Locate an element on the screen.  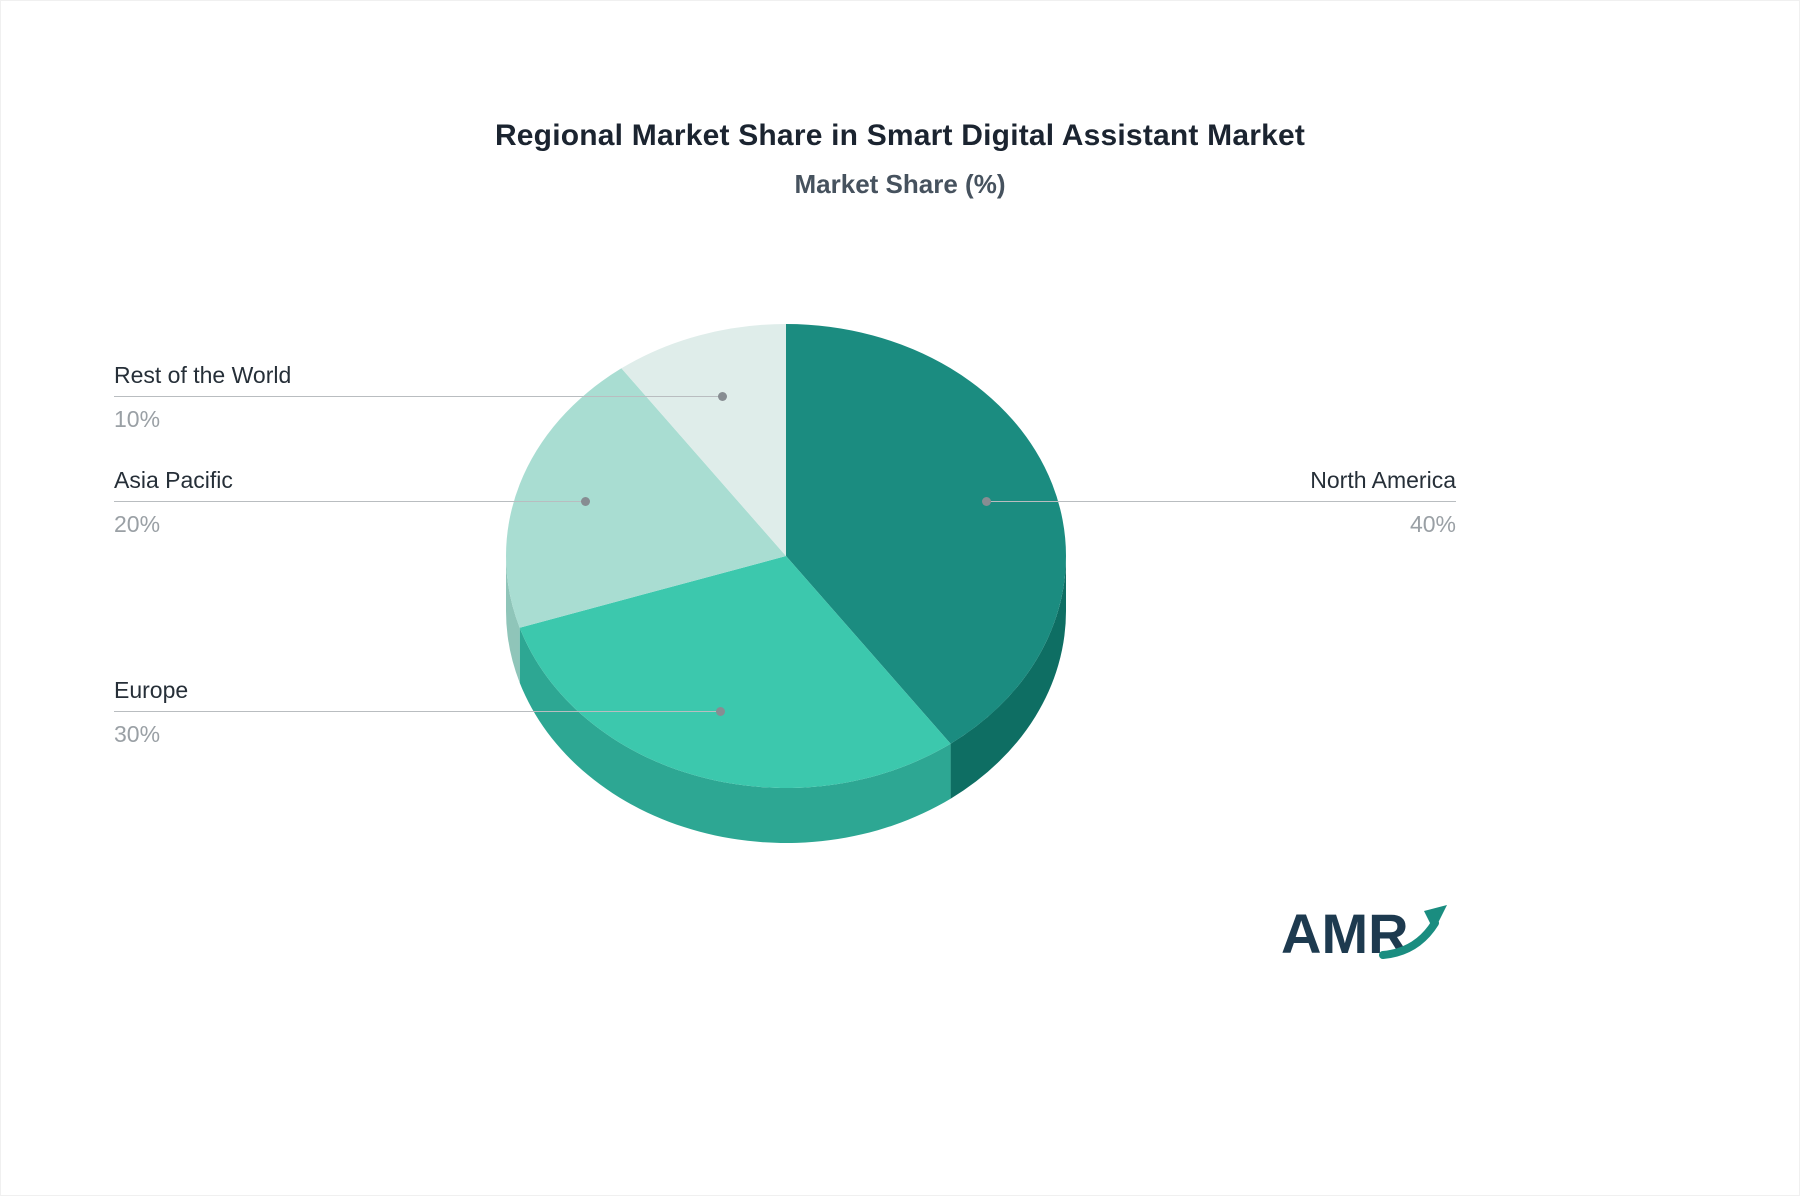
pie-slice-europe is located at coordinates (735, 672).